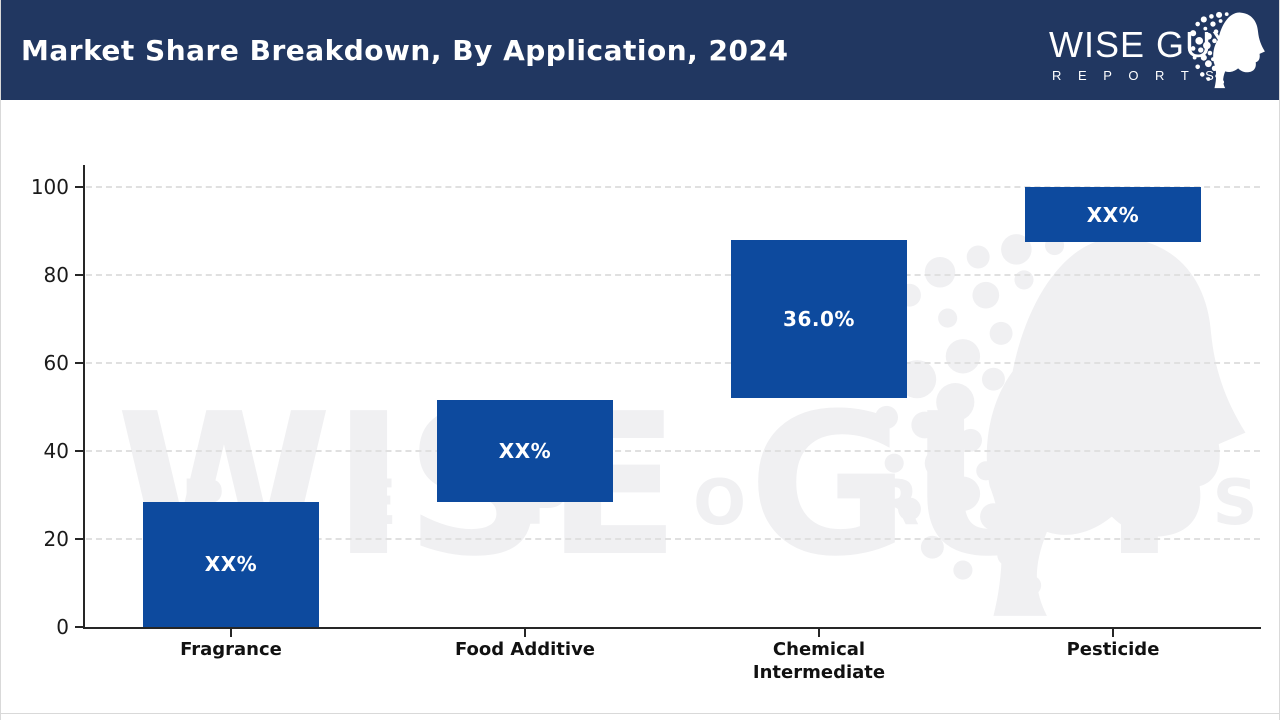  What do you see at coordinates (56, 451) in the screenshot?
I see `y-tick-label: 40` at bounding box center [56, 451].